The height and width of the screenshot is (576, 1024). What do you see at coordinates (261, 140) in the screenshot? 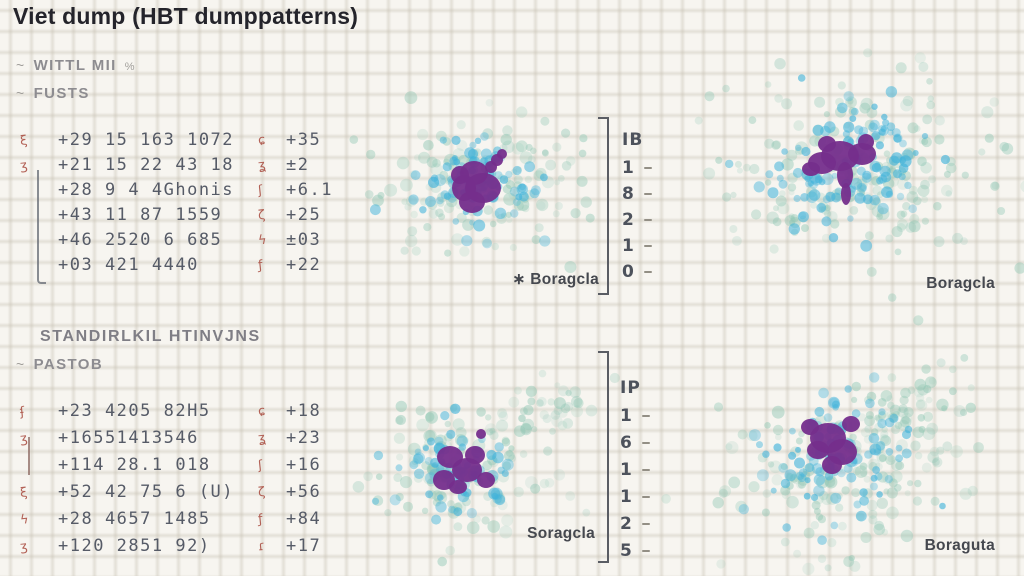
I see `row-marker-2-icon: ɕ` at bounding box center [261, 140].